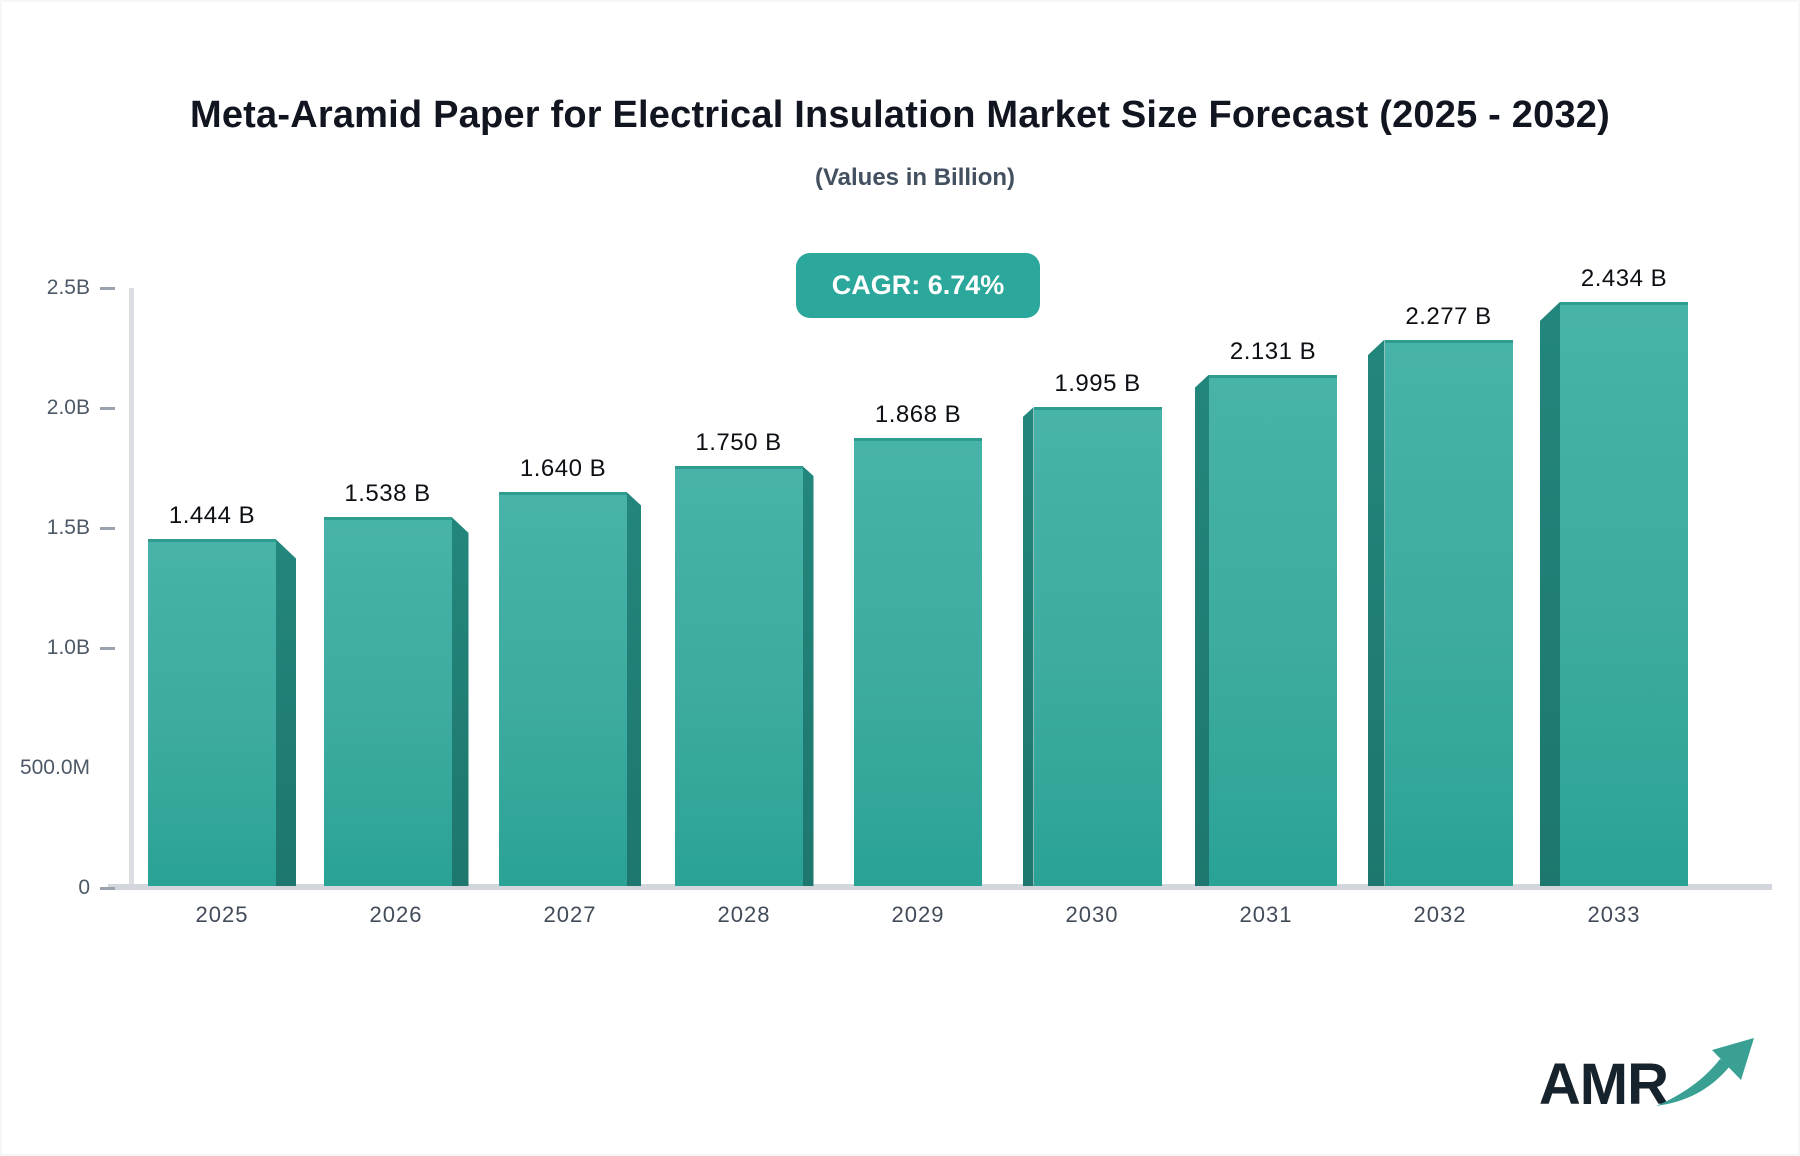 The image size is (1800, 1156). I want to click on bar-value-label-2030: 1.995 B, so click(1097, 384).